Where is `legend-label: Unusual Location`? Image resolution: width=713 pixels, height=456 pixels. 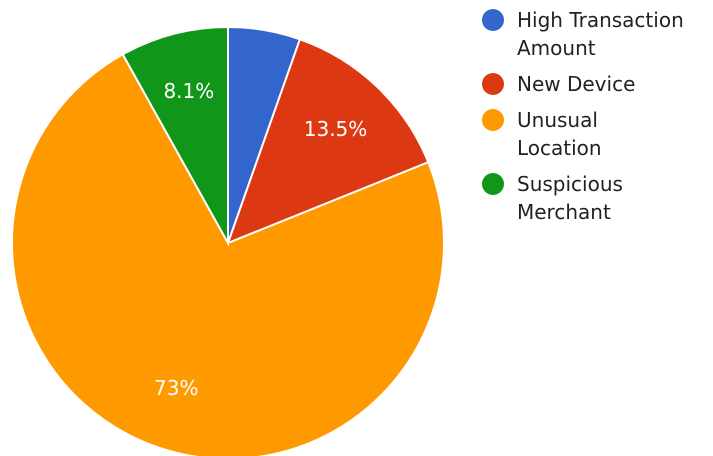
legend-label: Unusual Location is located at coordinates (559, 134).